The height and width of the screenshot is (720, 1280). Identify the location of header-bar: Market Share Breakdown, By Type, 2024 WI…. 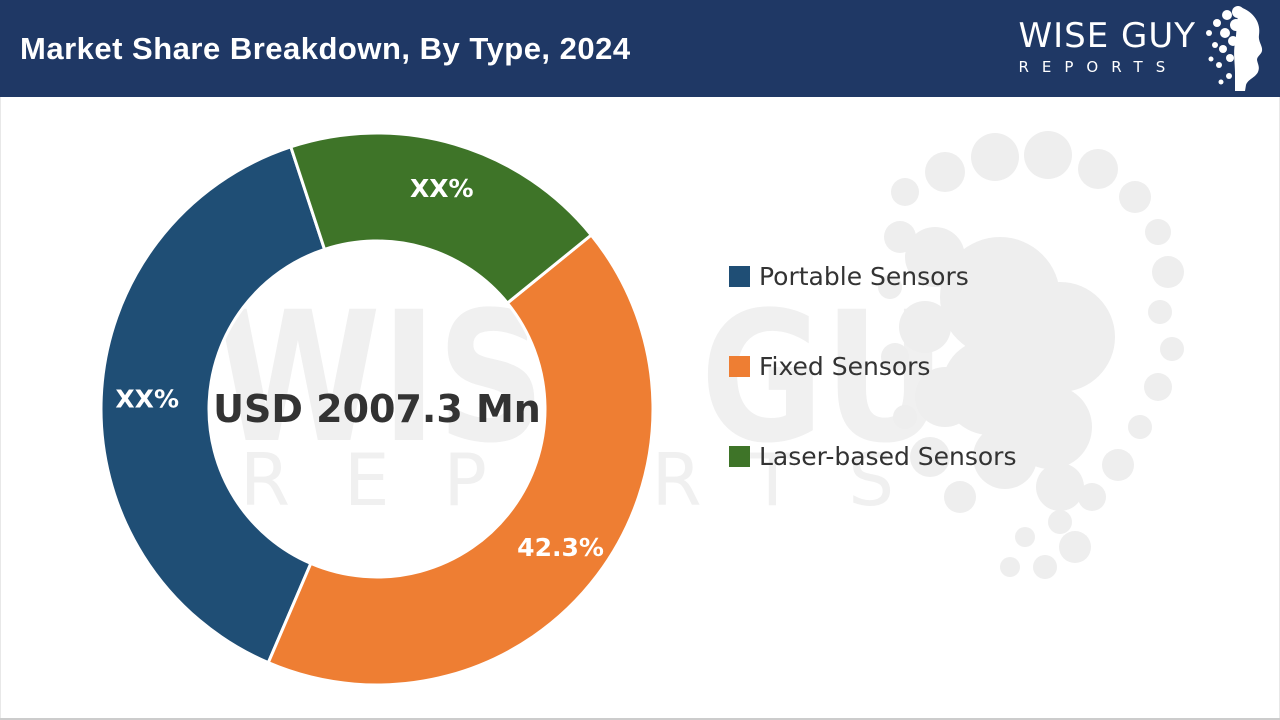
(640, 48).